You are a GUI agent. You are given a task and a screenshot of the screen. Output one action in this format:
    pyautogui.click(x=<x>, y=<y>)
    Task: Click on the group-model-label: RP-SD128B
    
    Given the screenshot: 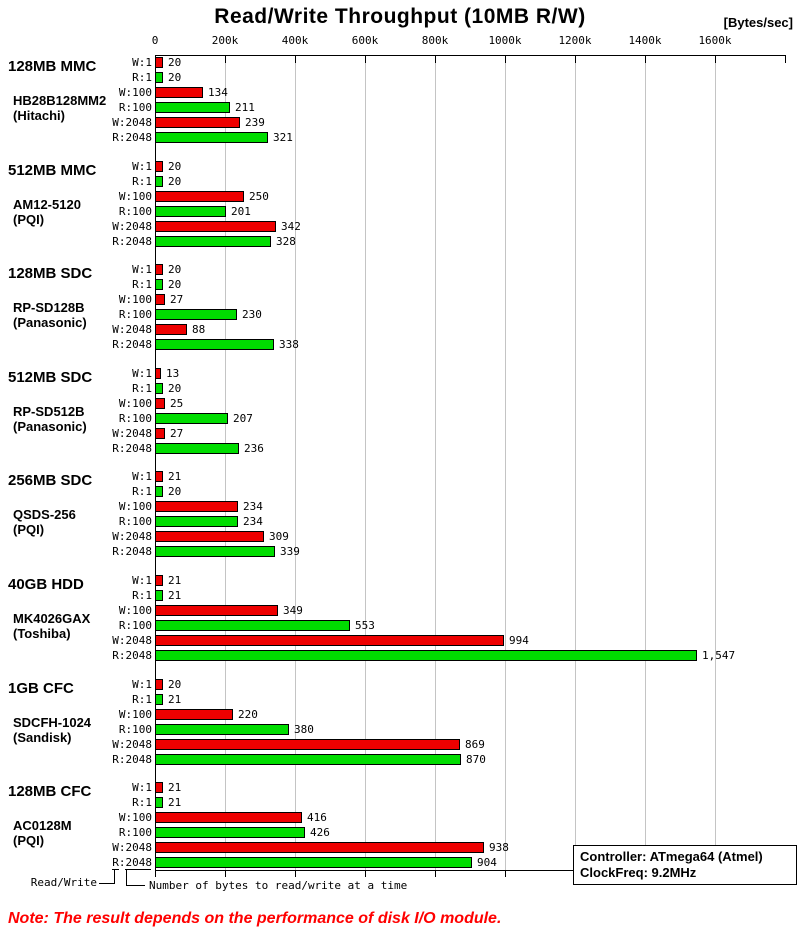 What is the action you would take?
    pyautogui.click(x=49, y=307)
    